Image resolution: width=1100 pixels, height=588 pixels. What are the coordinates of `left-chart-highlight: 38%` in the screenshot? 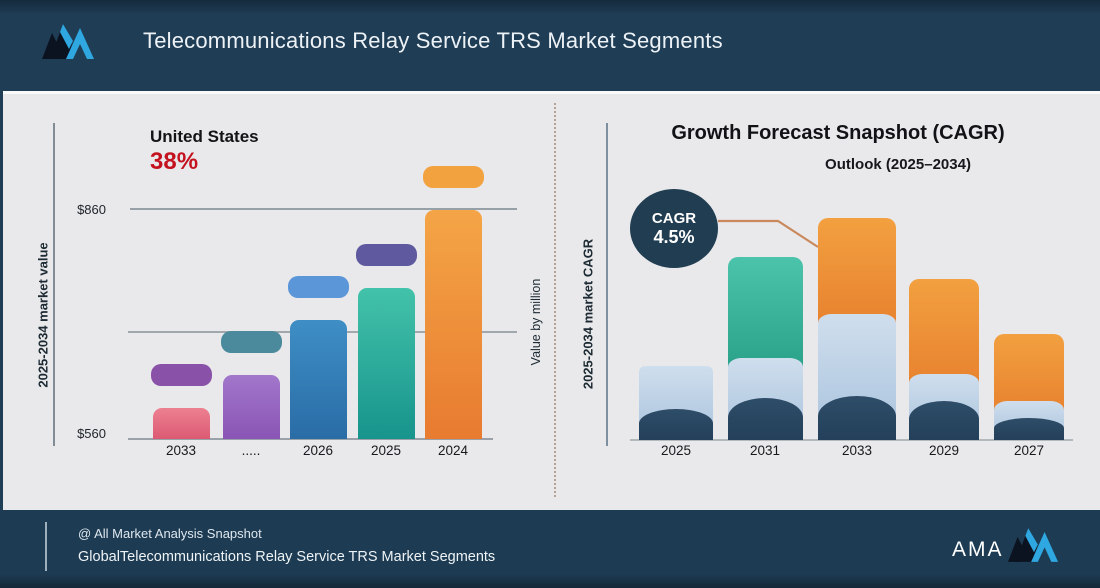 It's located at (174, 161).